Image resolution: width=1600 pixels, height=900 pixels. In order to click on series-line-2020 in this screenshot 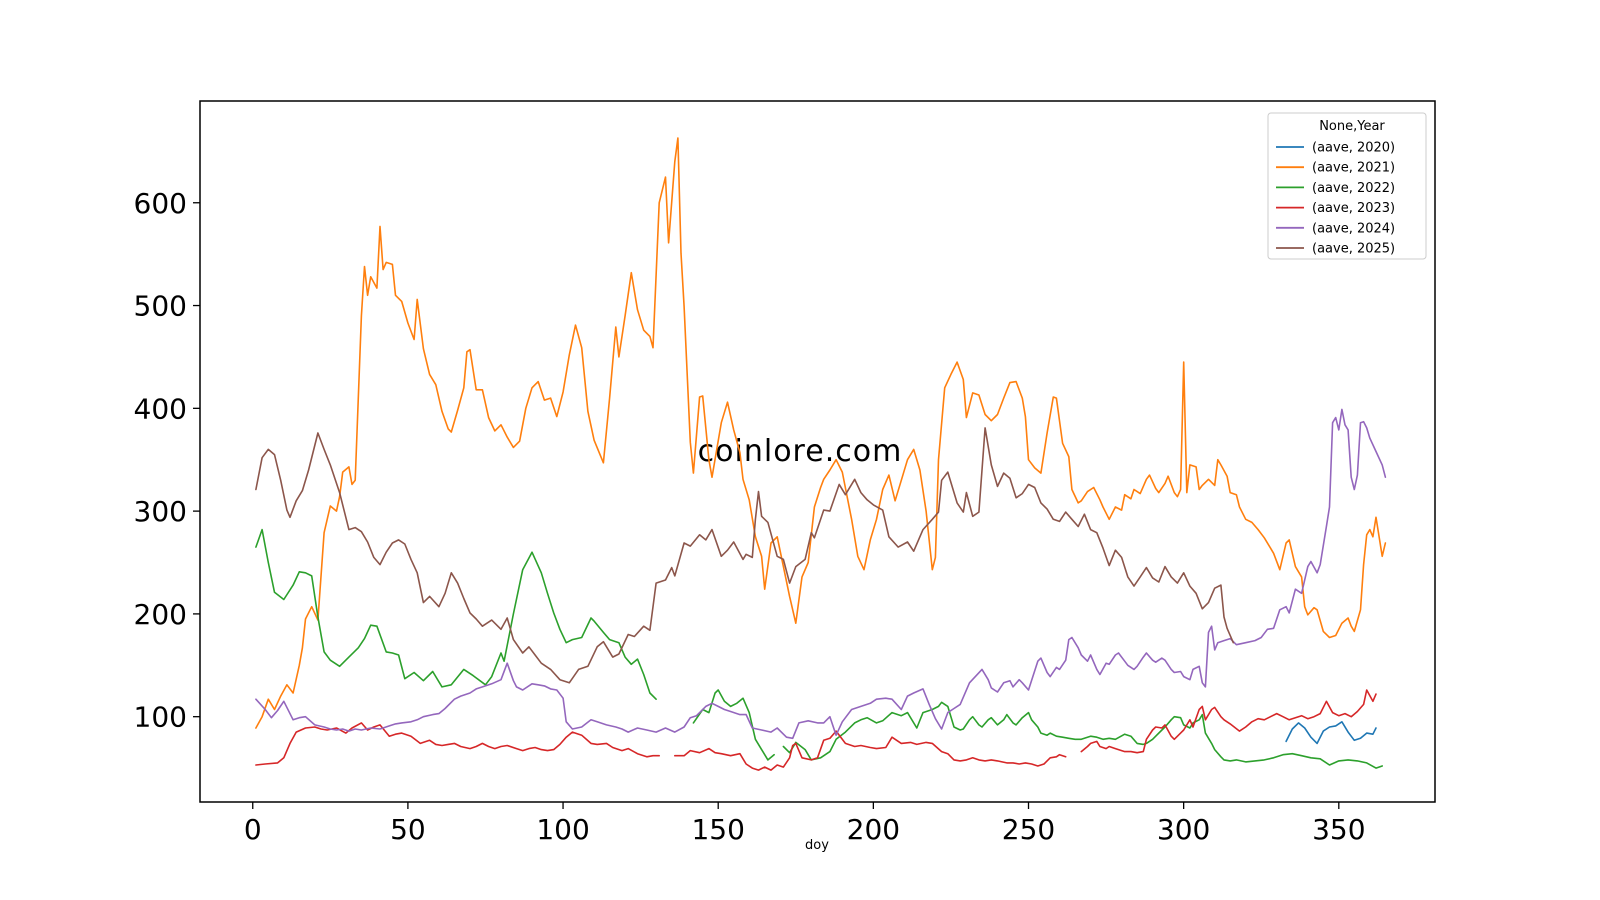, I will do `click(1331, 733)`.